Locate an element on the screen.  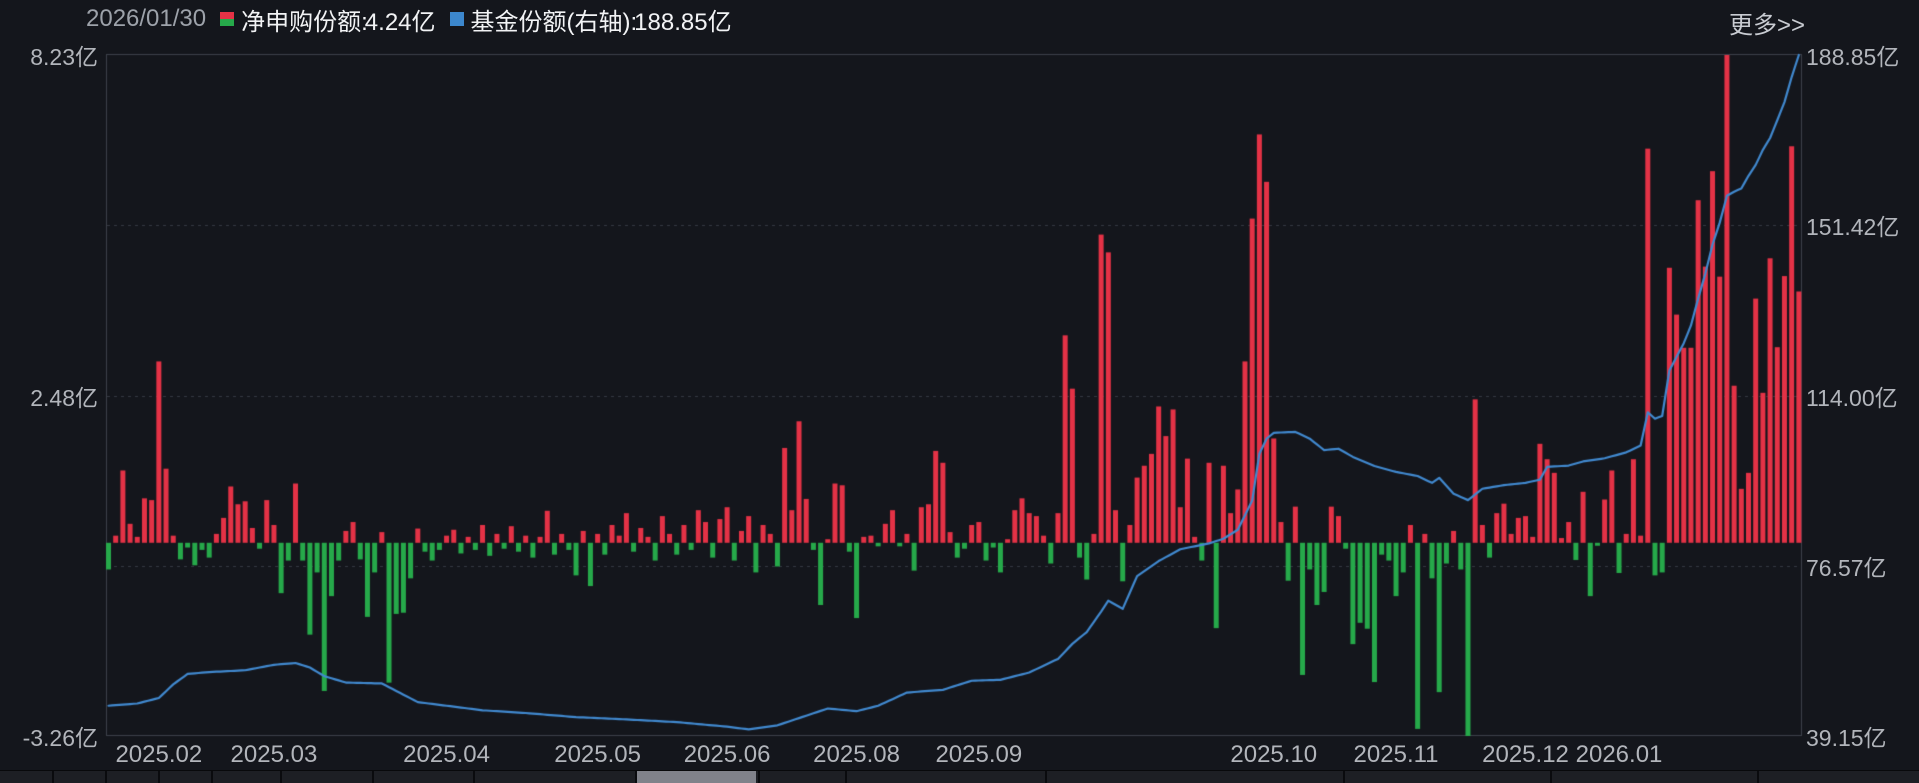
right-axis-tick: 114.00亿 is located at coordinates (1852, 397).